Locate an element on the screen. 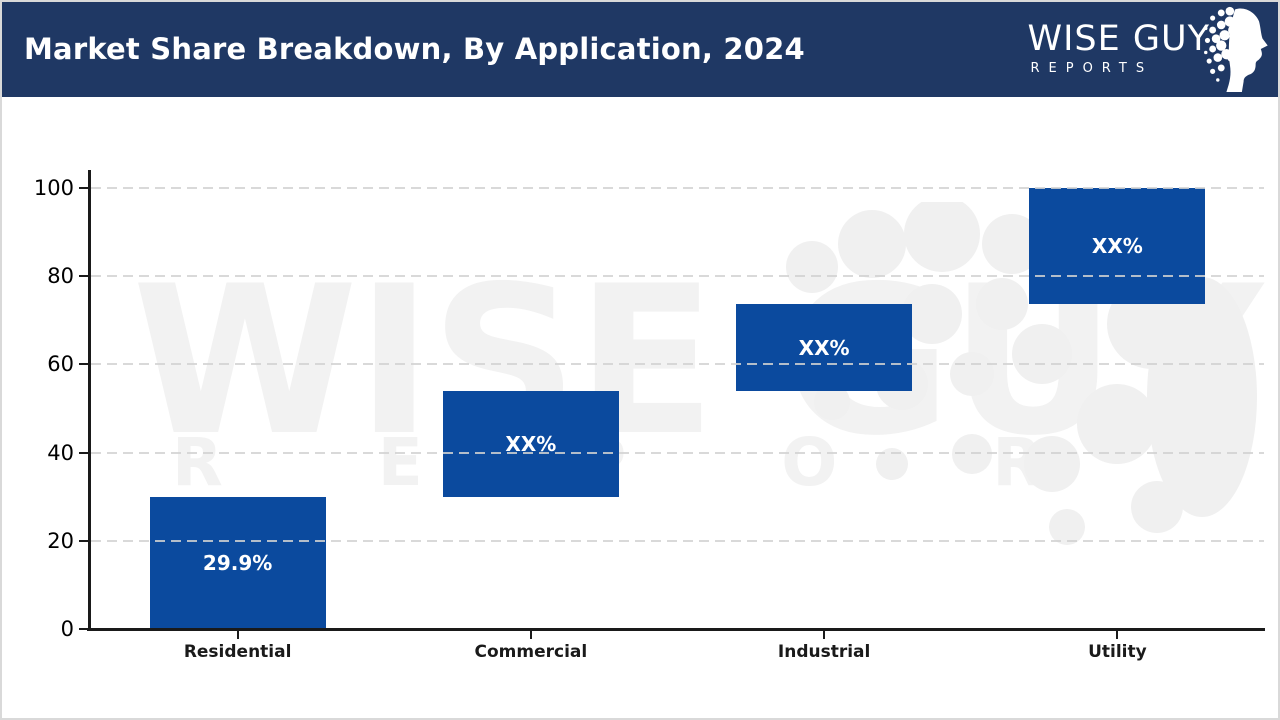  y-axis-line is located at coordinates (89, 400).